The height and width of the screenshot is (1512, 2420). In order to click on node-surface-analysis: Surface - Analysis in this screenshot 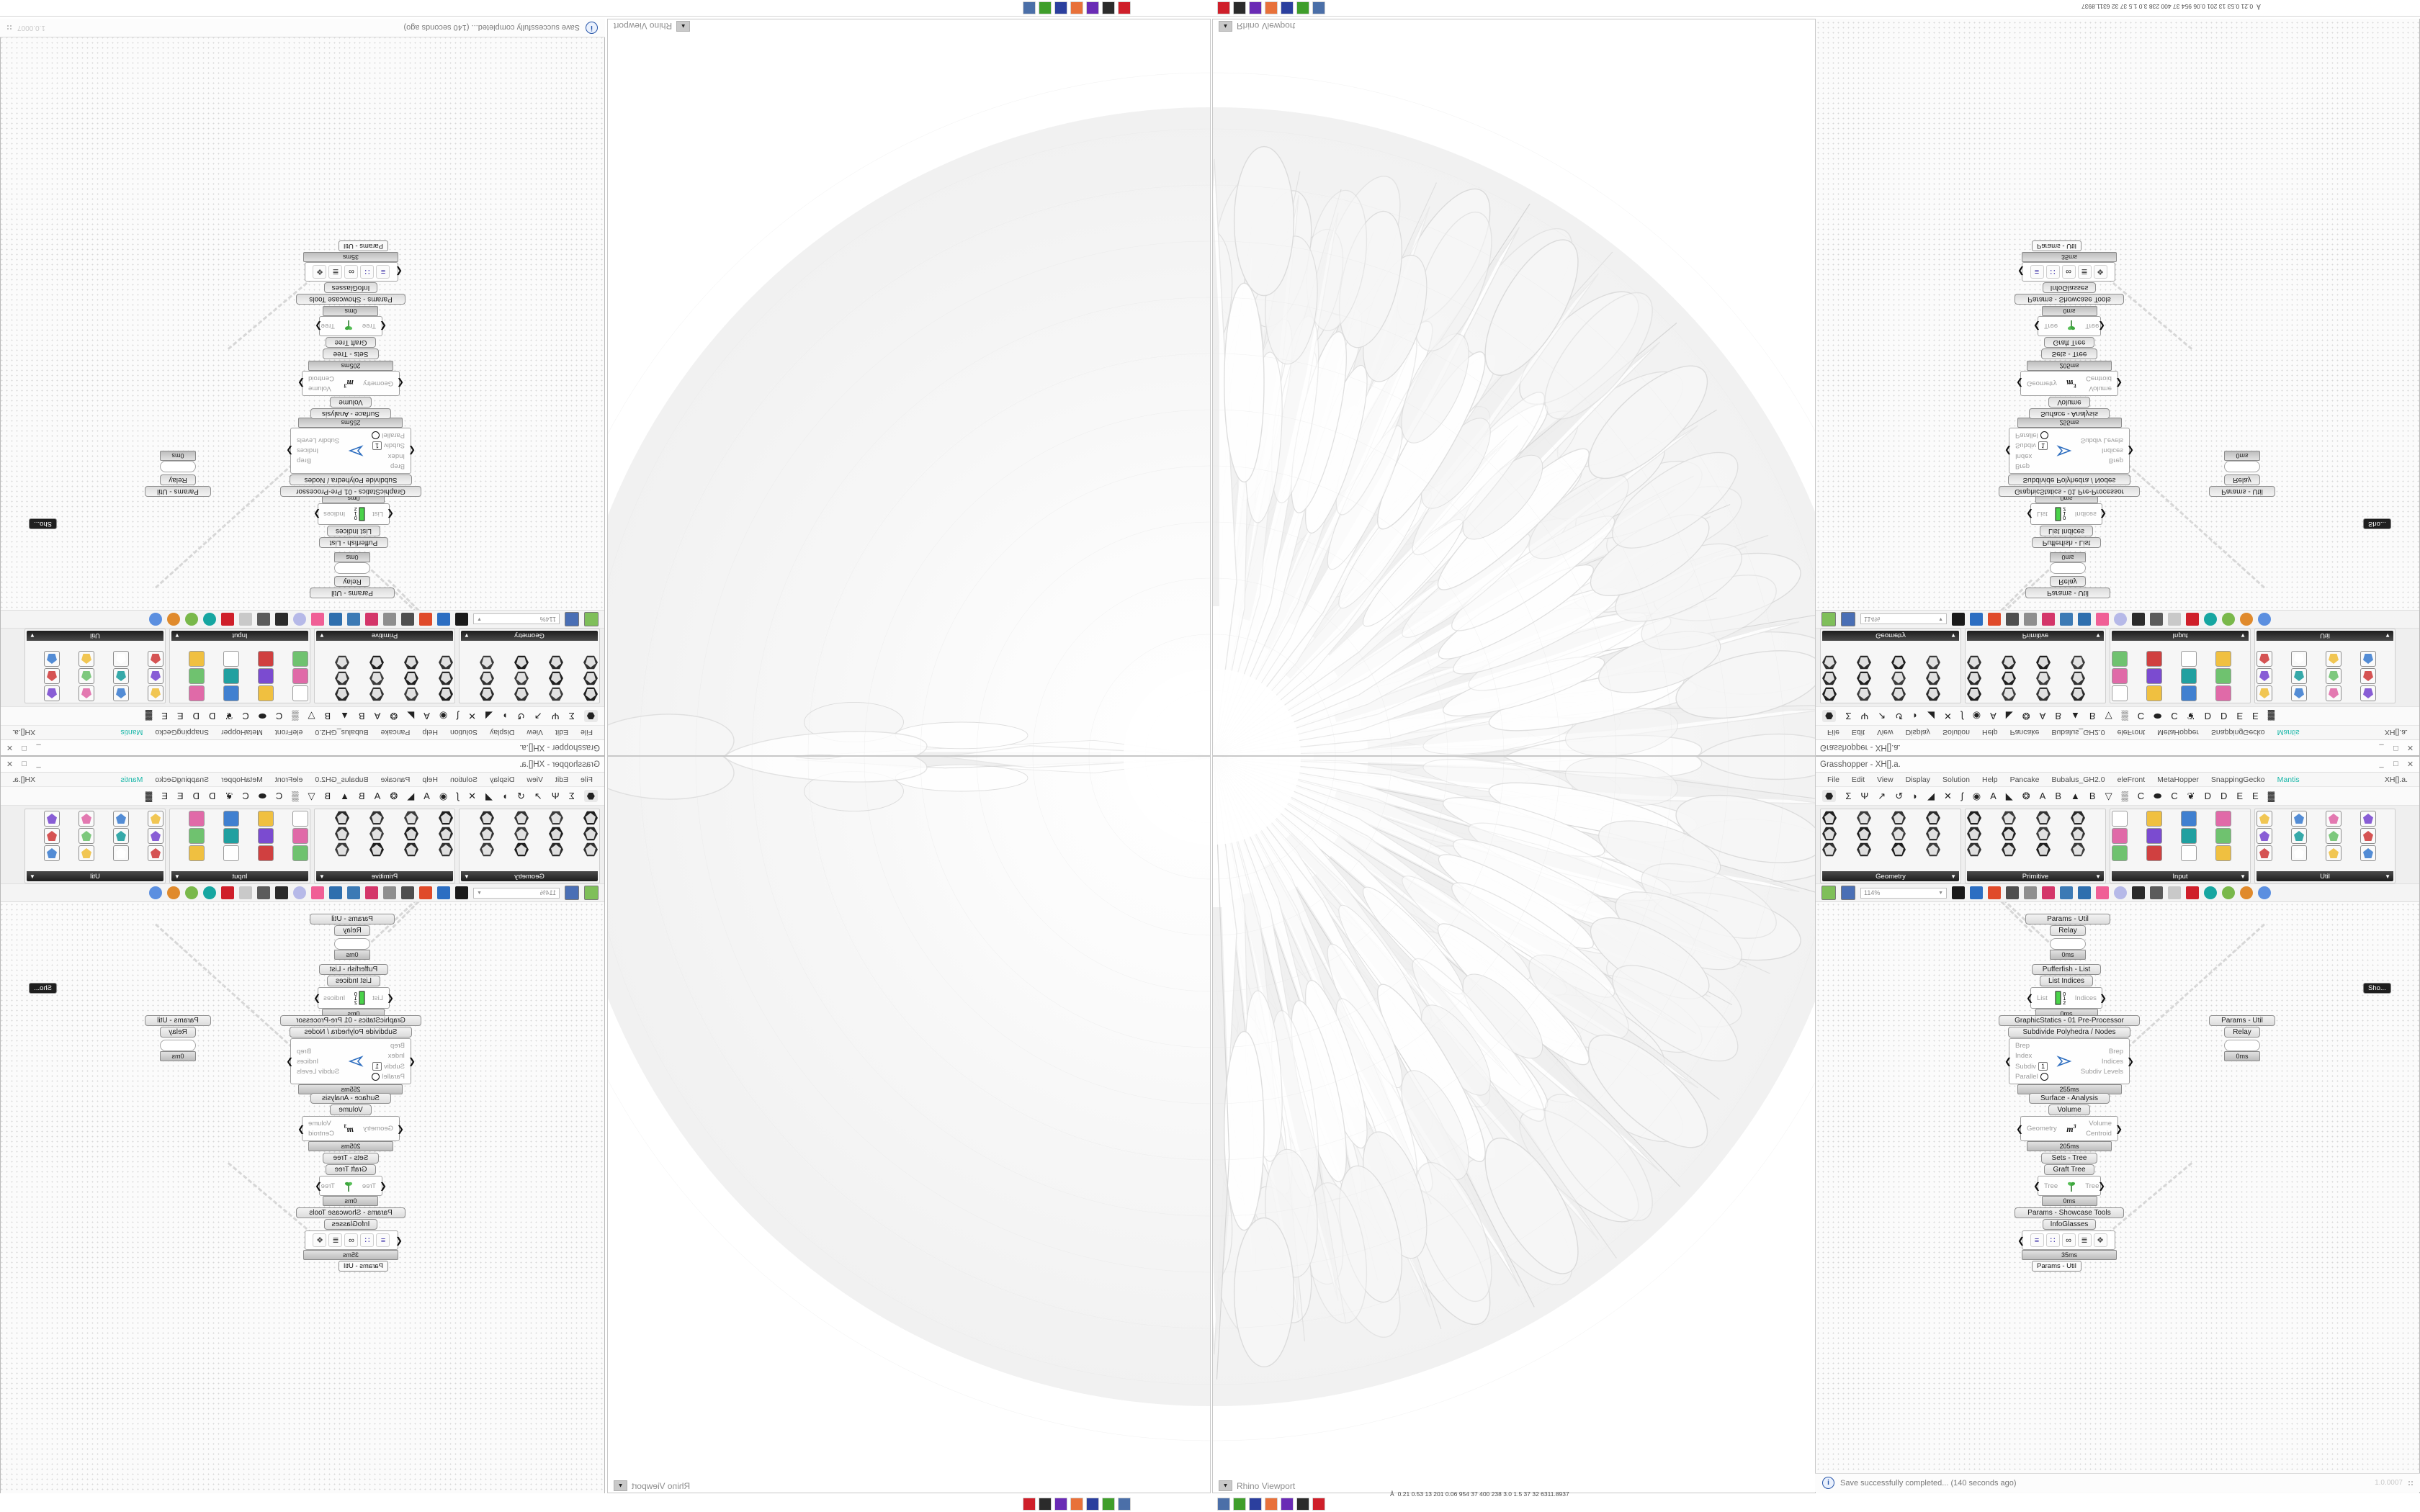, I will do `click(350, 1098)`.